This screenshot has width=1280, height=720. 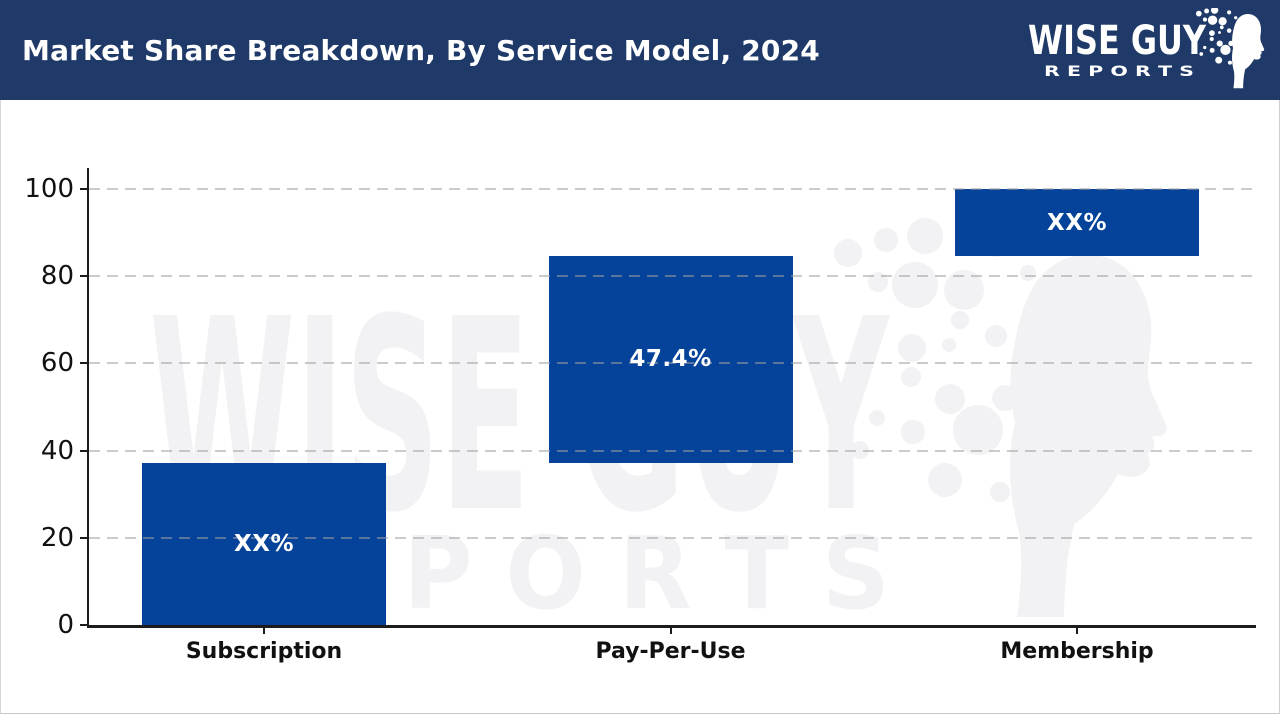 I want to click on logo-reports-text: R E P O R T S, so click(x=1119, y=72).